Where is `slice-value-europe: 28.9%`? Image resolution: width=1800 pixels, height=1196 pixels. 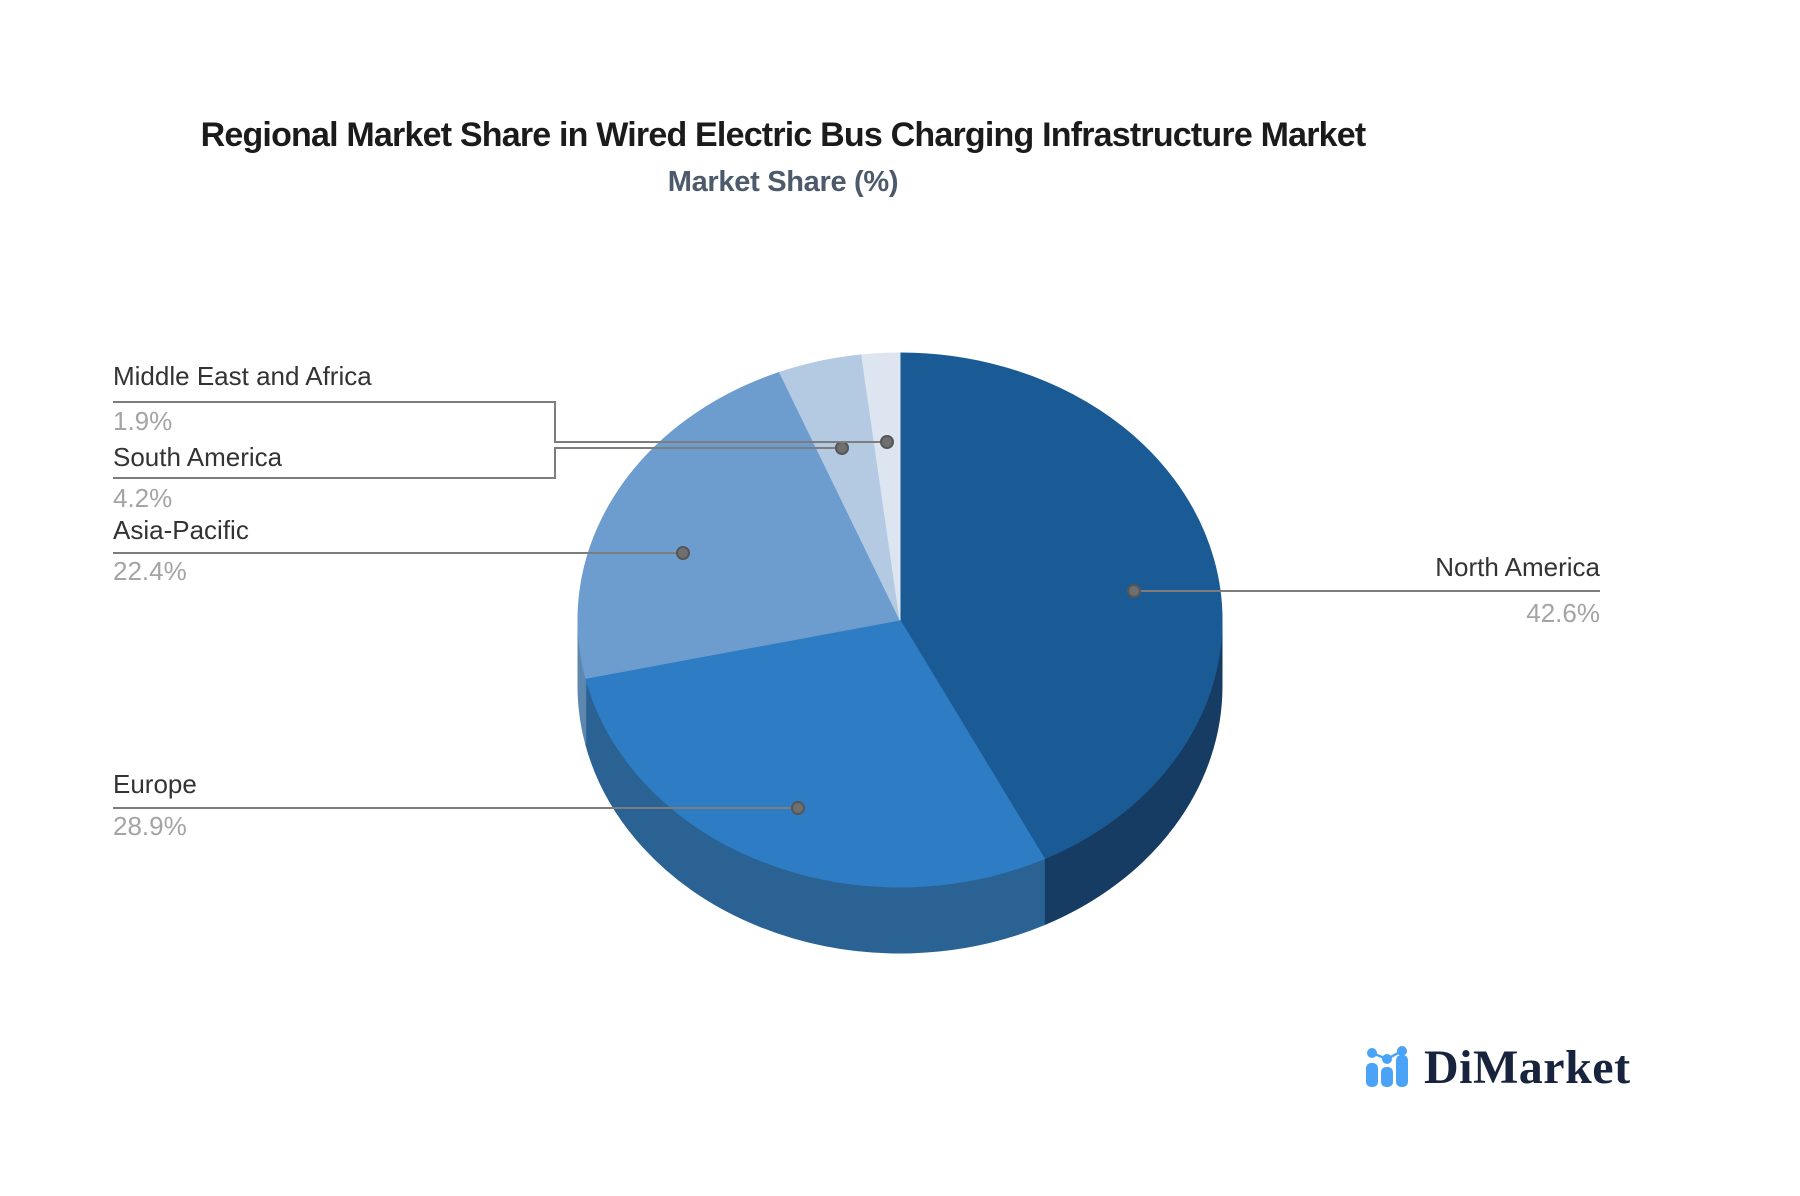 slice-value-europe: 28.9% is located at coordinates (150, 826).